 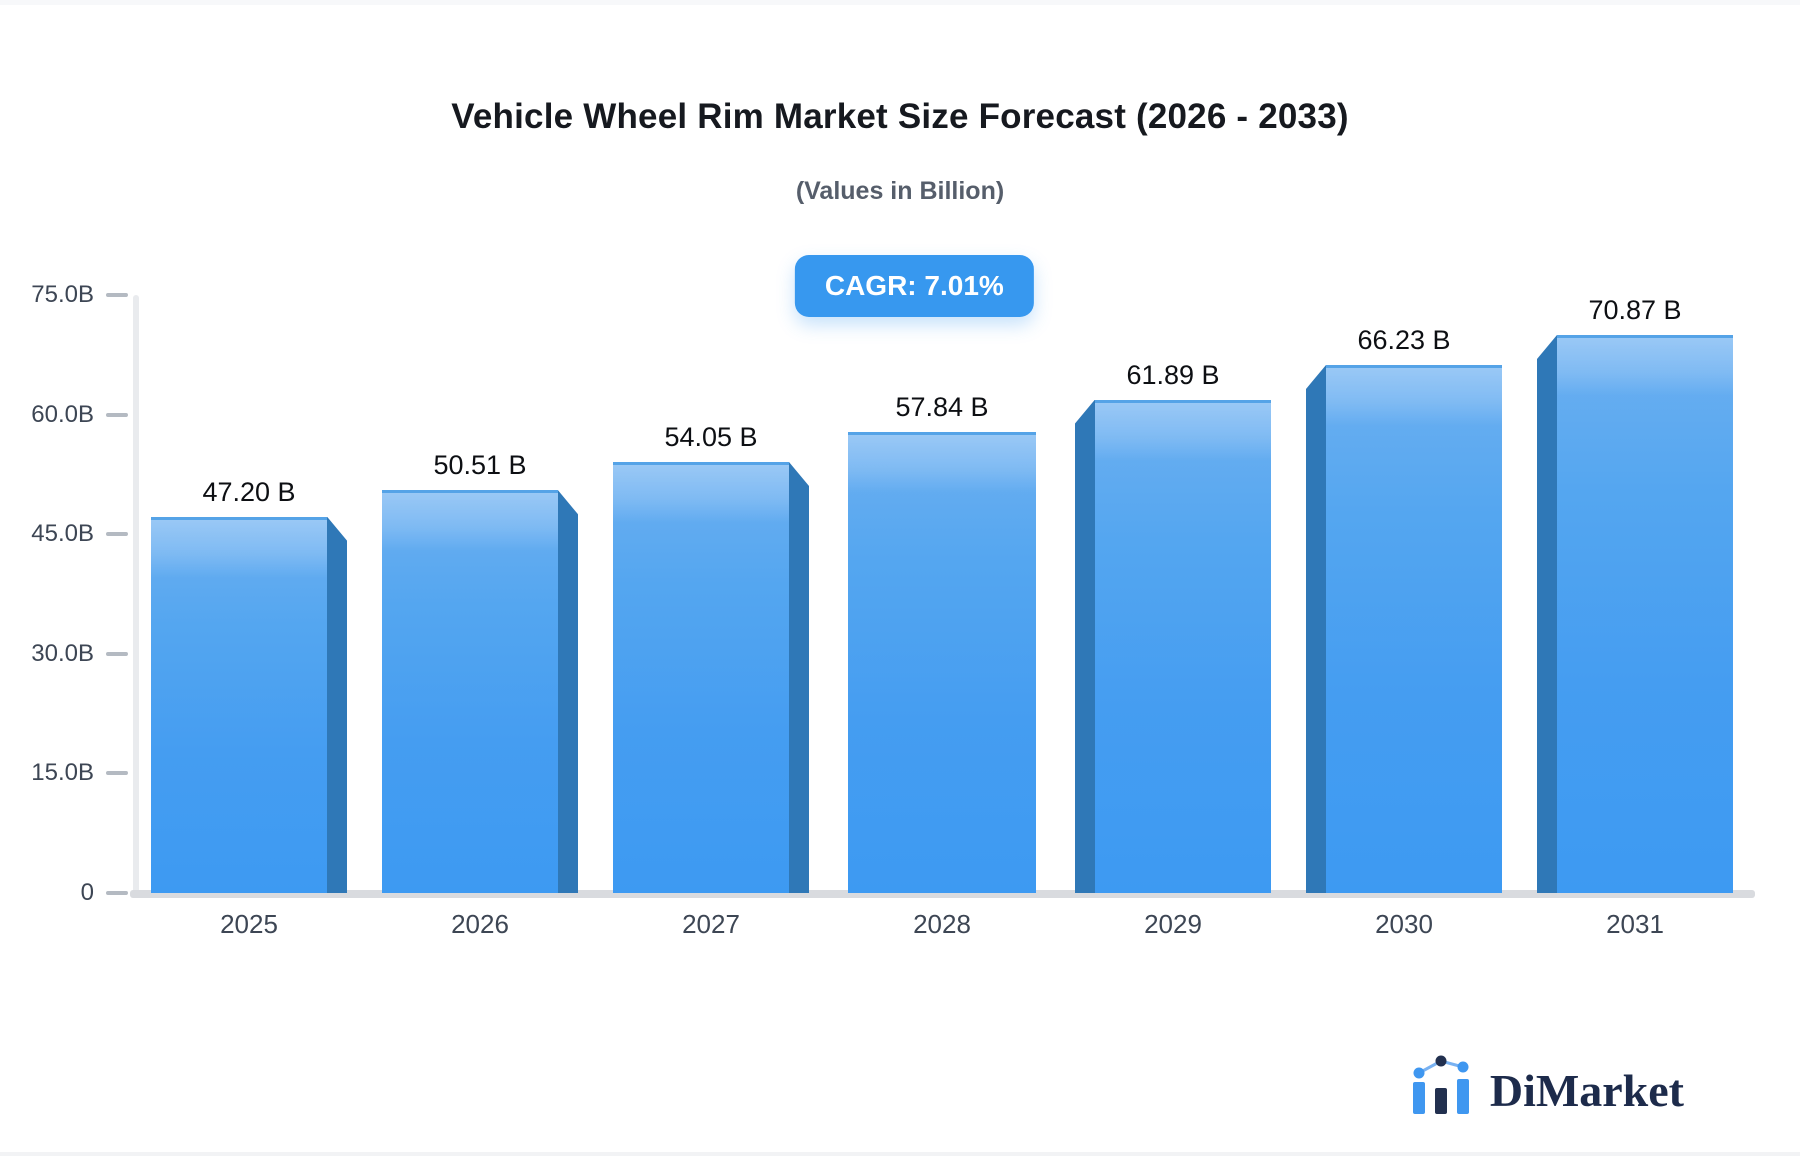 I want to click on x-tick-label: 2027, so click(x=711, y=924).